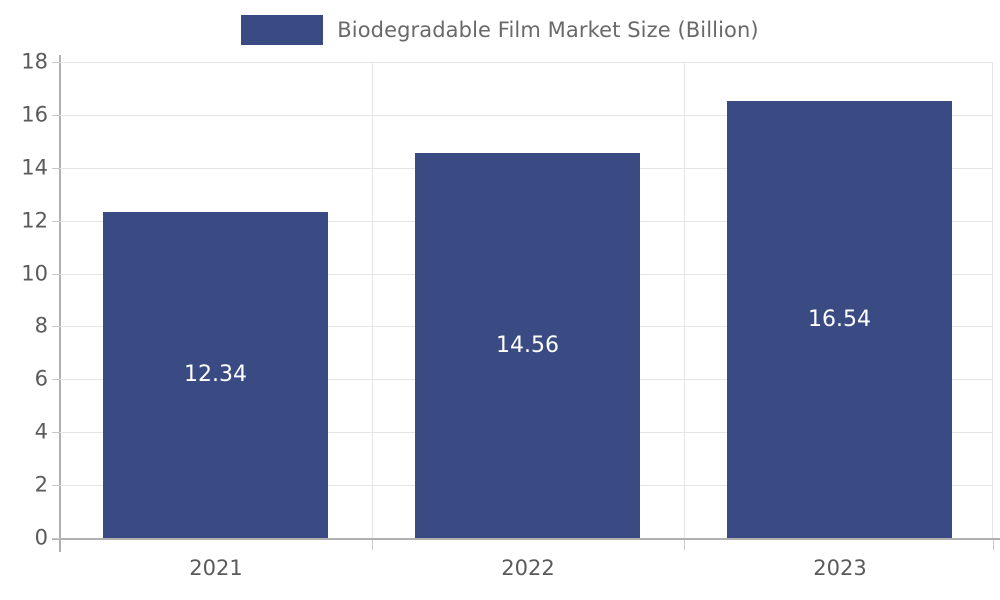  Describe the element at coordinates (34, 220) in the screenshot. I see `y-tick-label-12: 12` at that location.